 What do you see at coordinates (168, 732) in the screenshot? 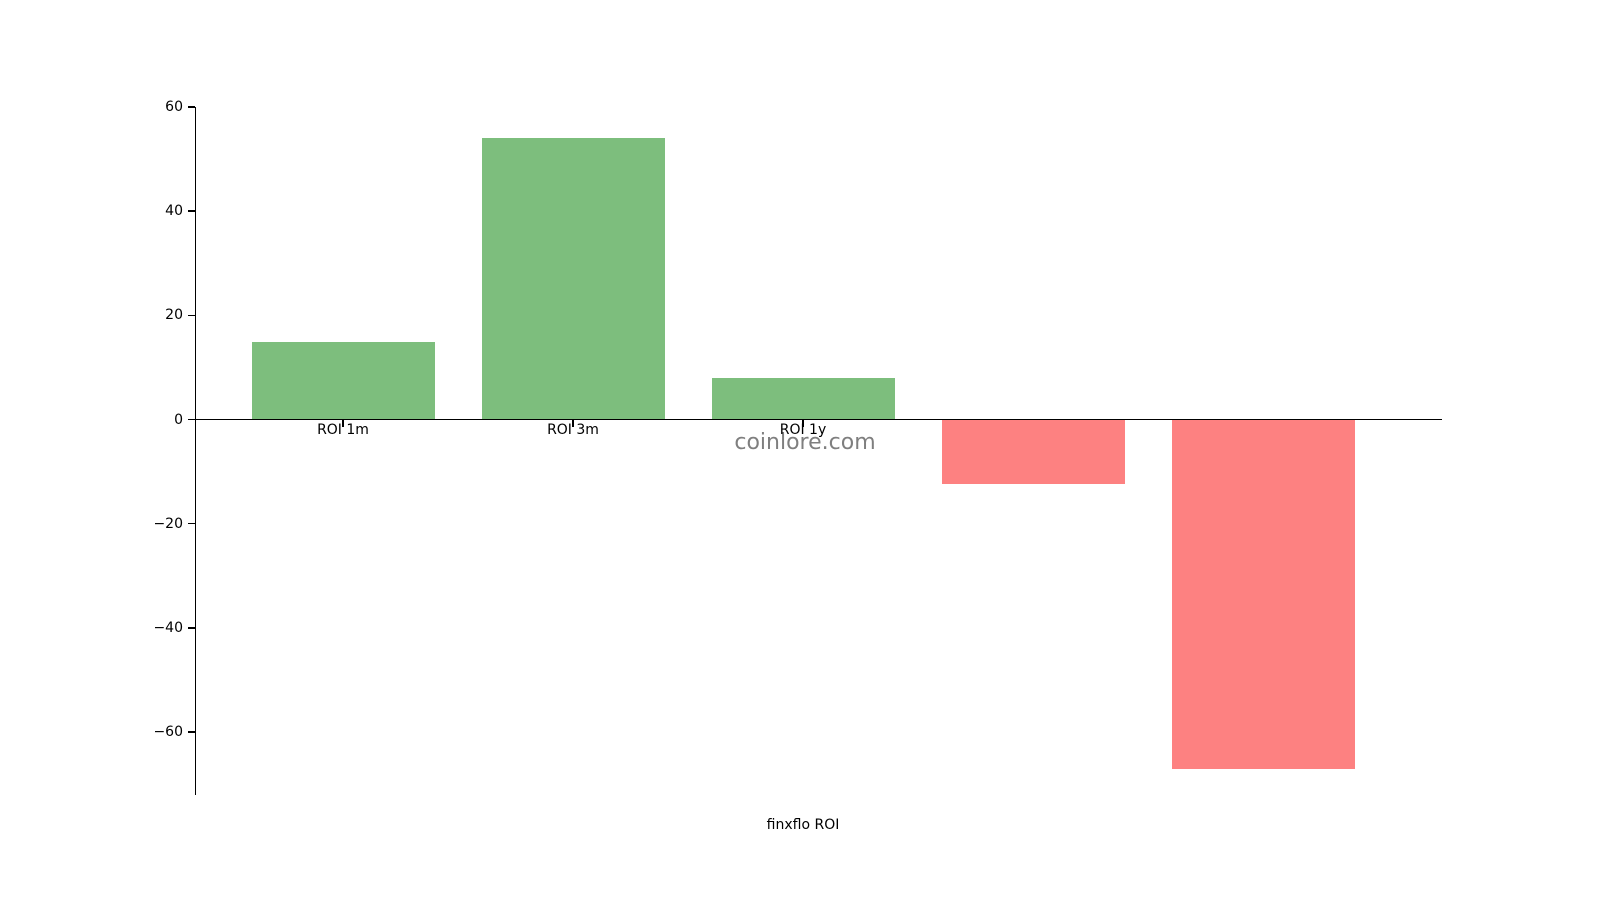
I see `y-tick-label: −60` at bounding box center [168, 732].